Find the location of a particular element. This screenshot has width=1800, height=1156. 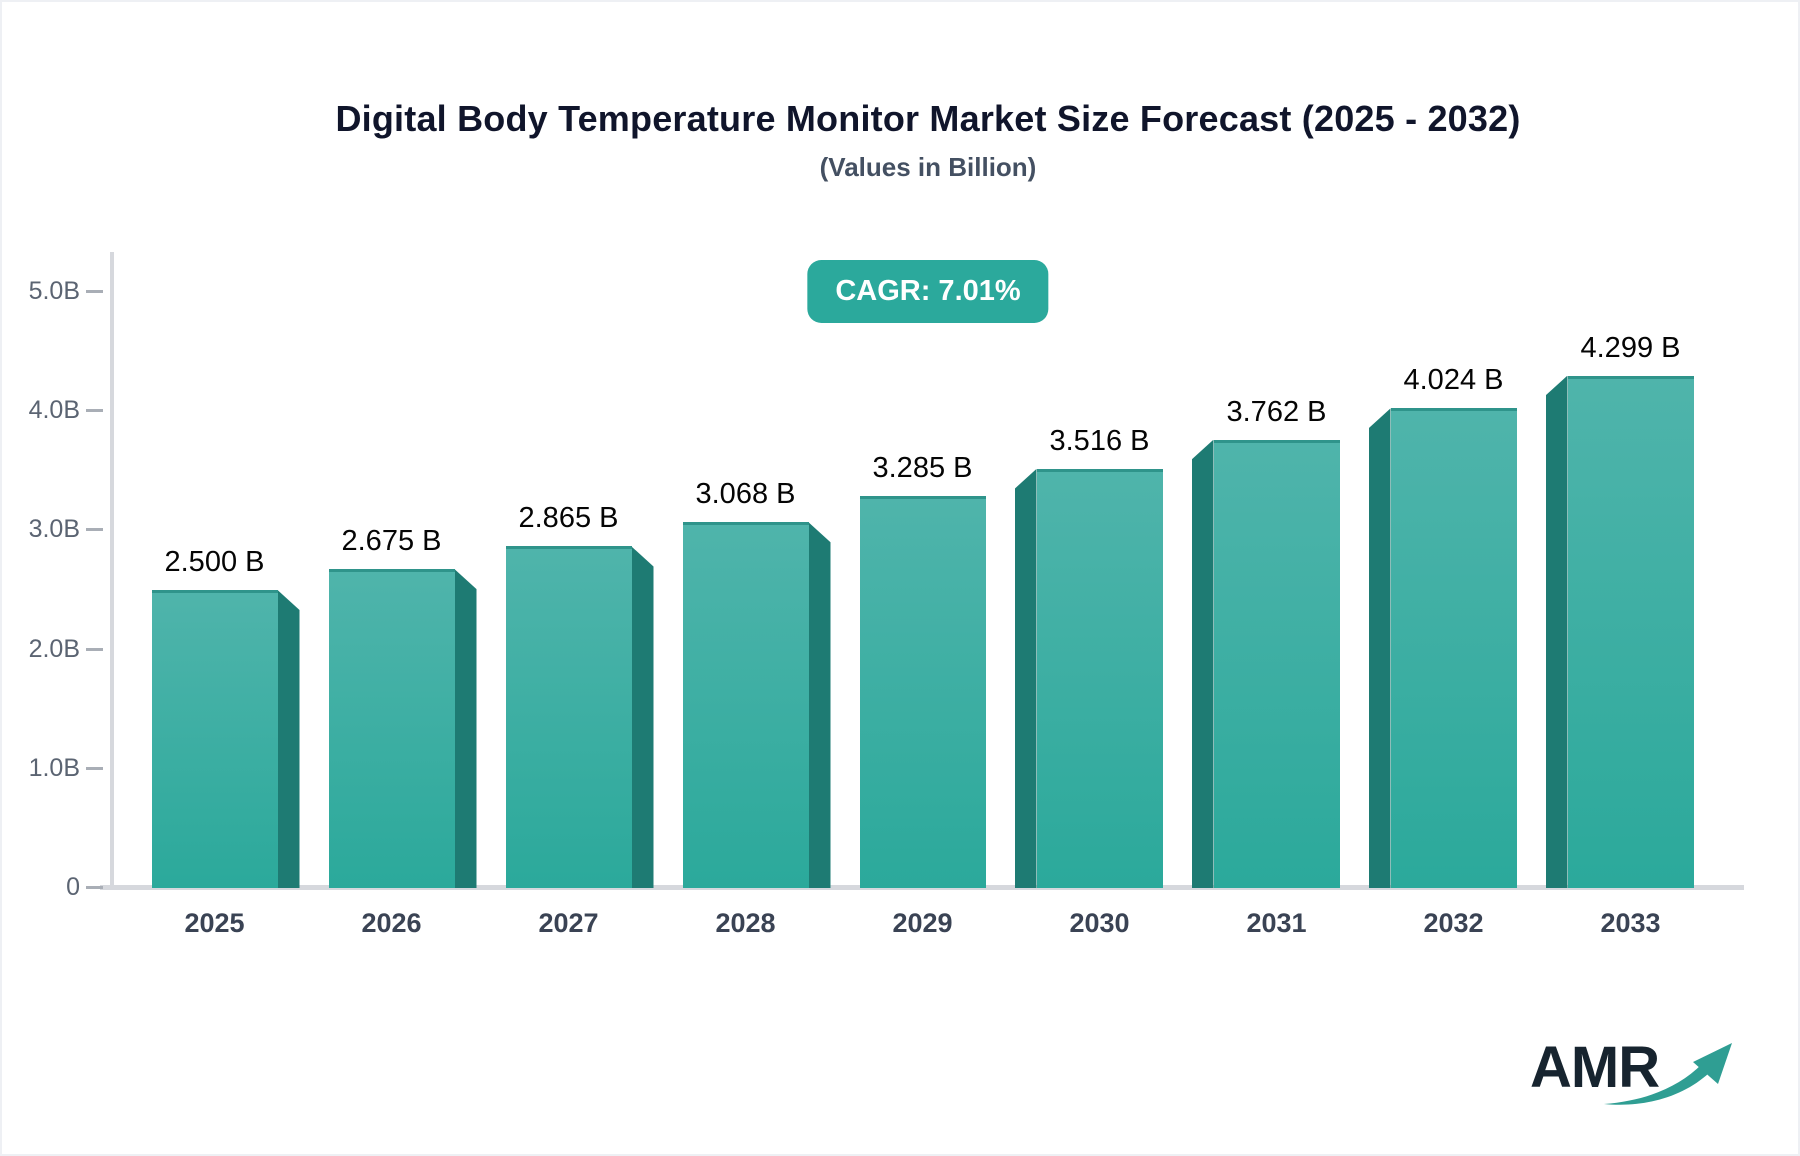

x-axis-label: 2032 is located at coordinates (1453, 923).